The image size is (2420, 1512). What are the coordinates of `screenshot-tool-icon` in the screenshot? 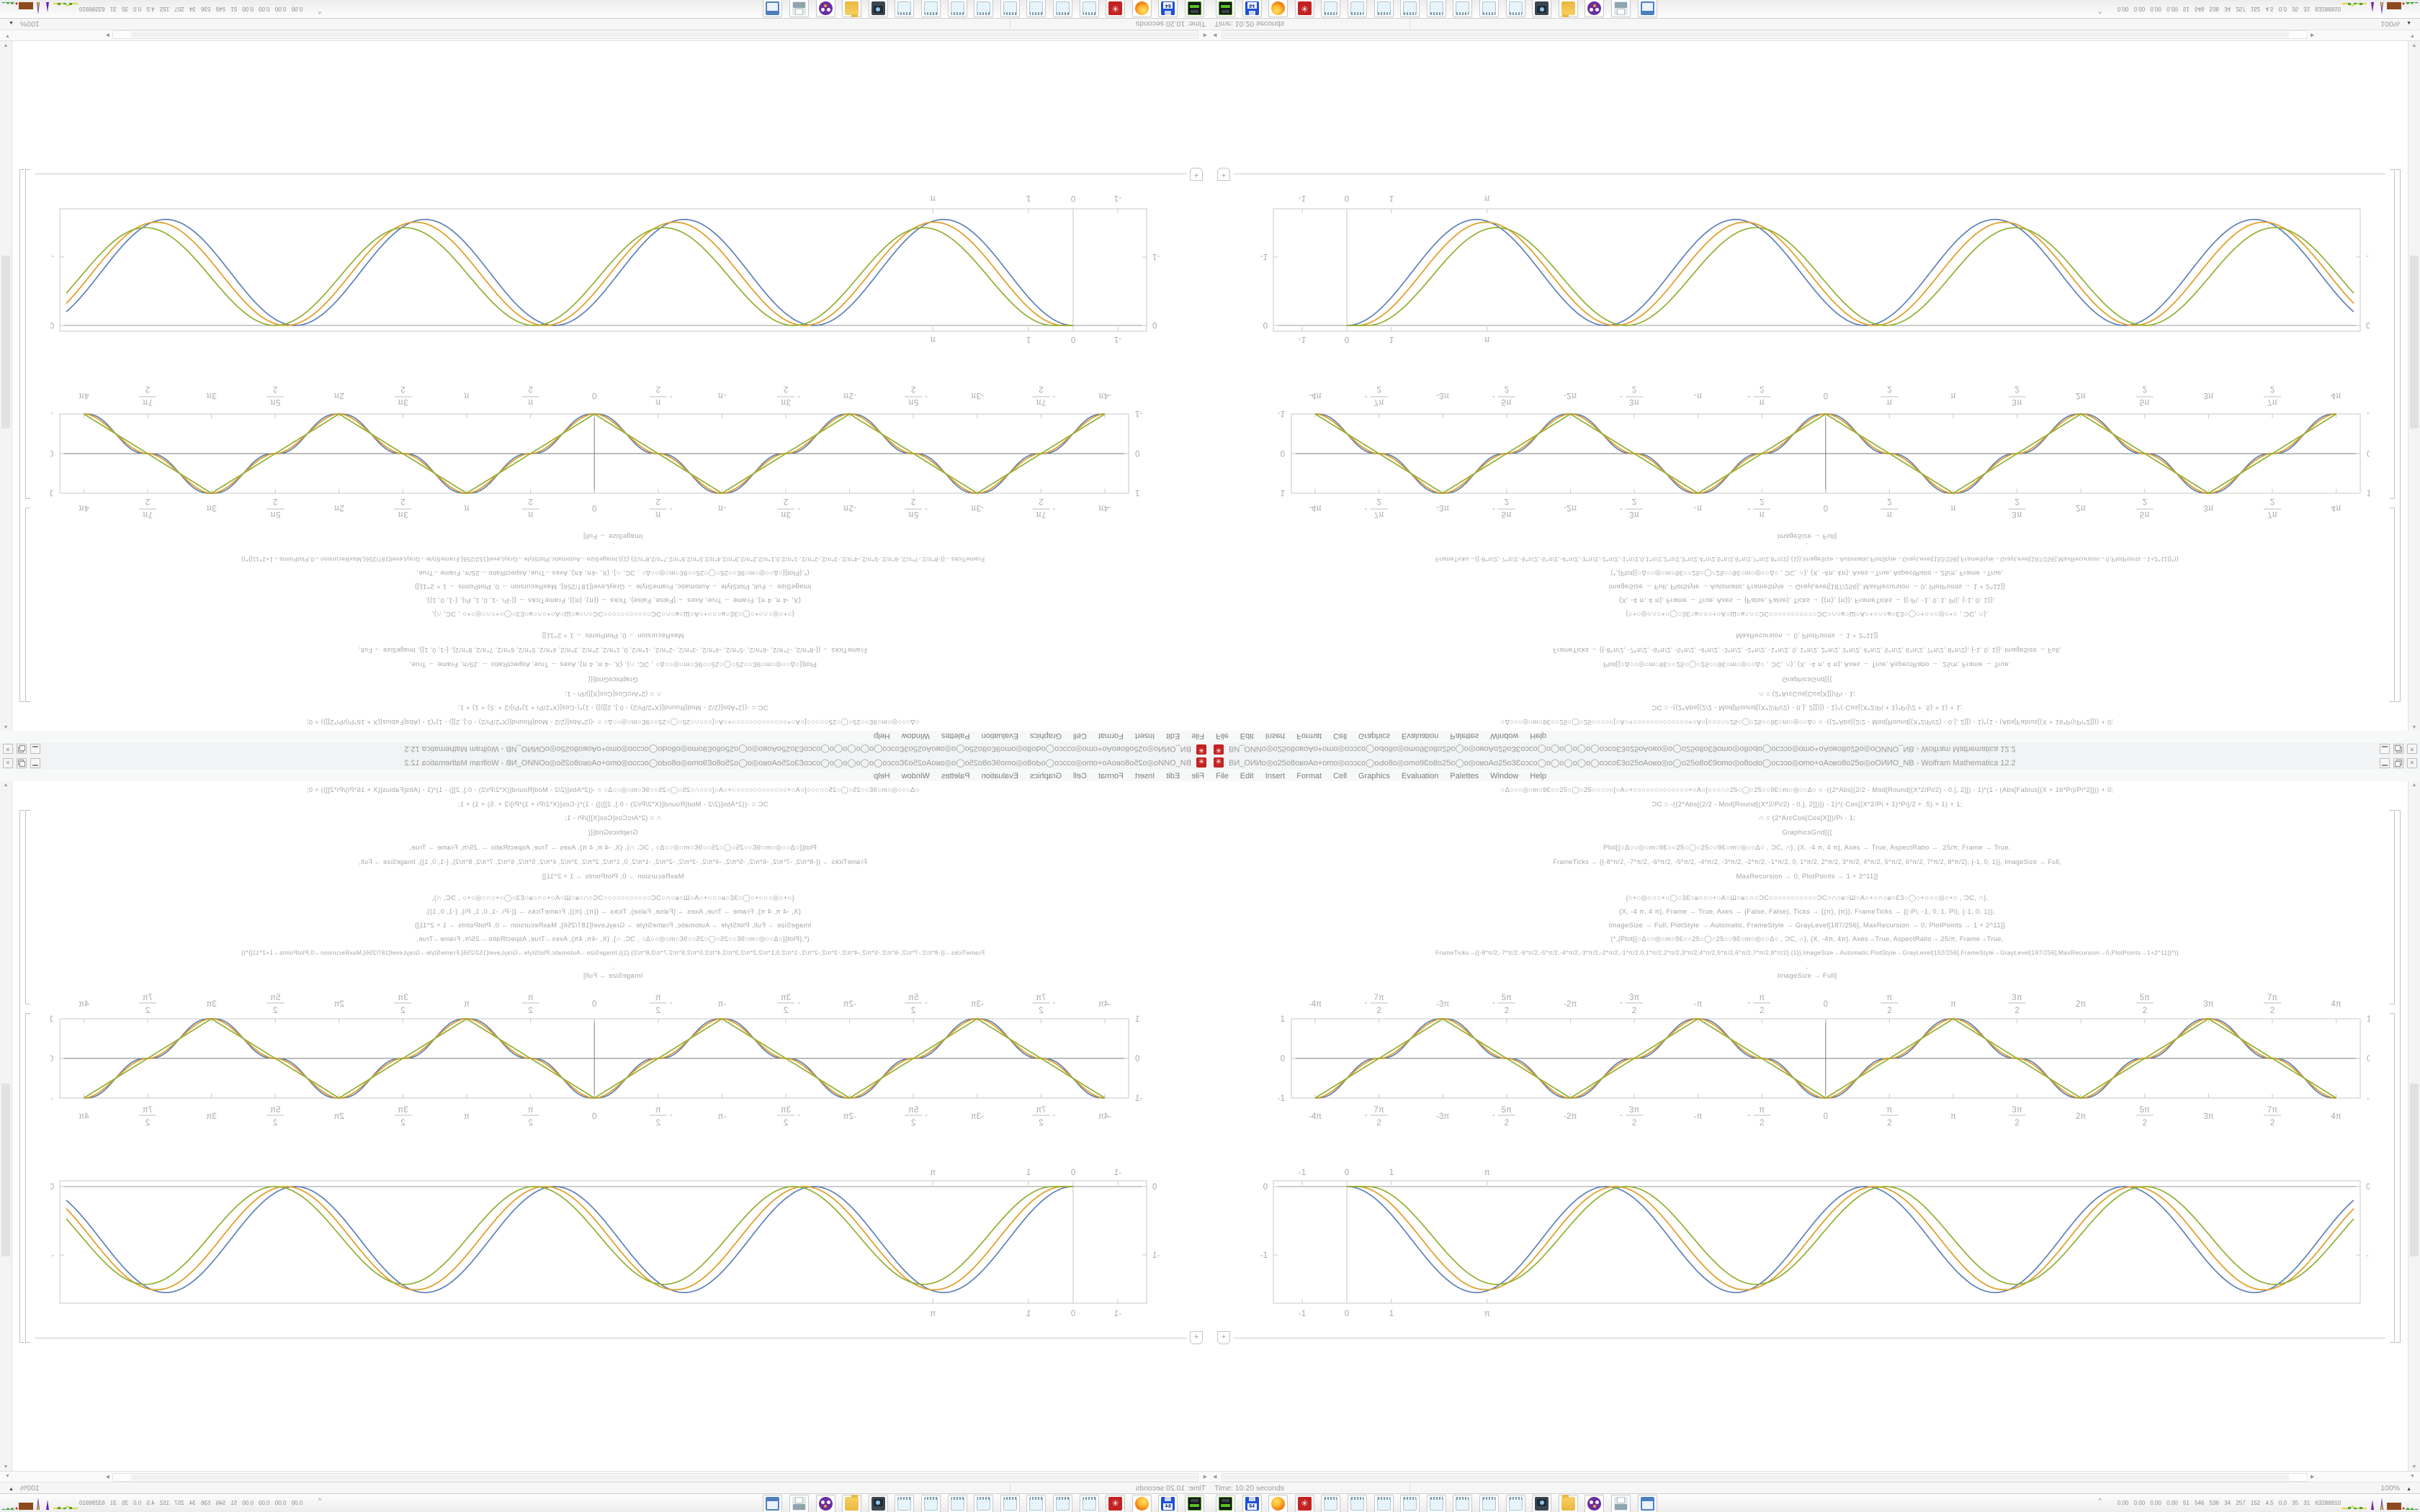 It's located at (878, 1503).